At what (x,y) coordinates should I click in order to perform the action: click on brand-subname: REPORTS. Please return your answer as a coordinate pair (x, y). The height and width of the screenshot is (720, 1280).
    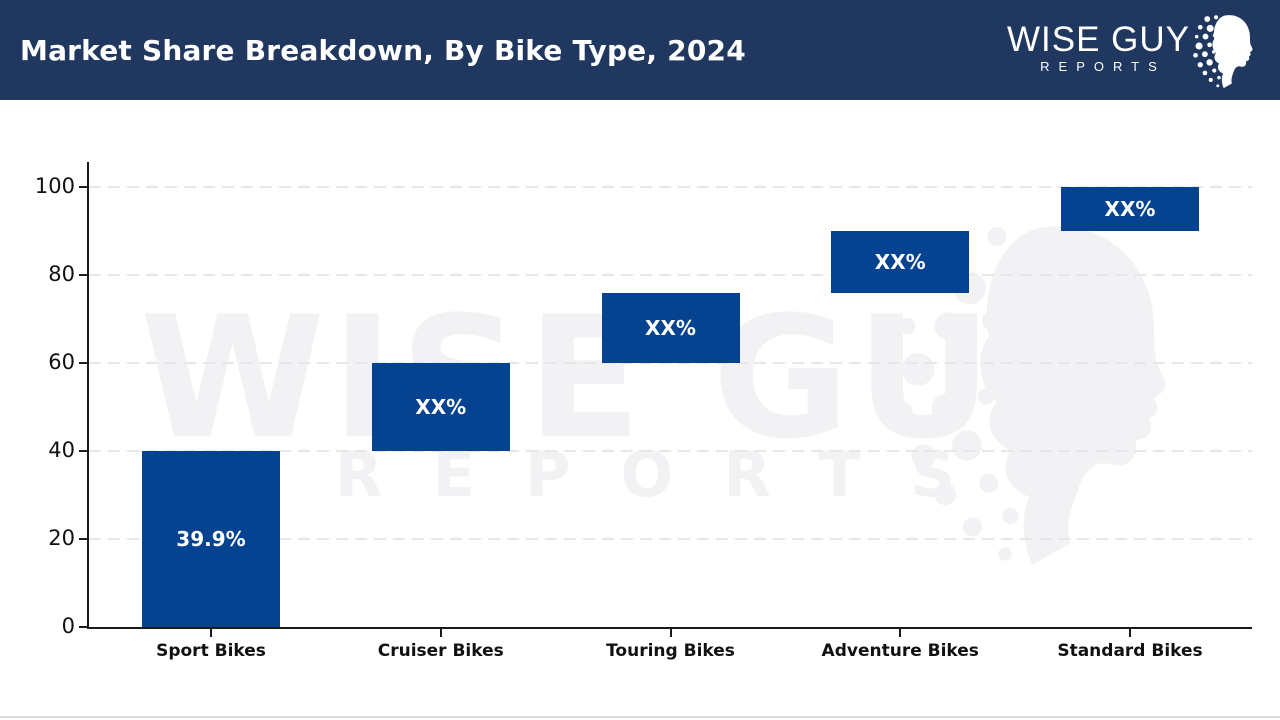
    Looking at the image, I should click on (1103, 66).